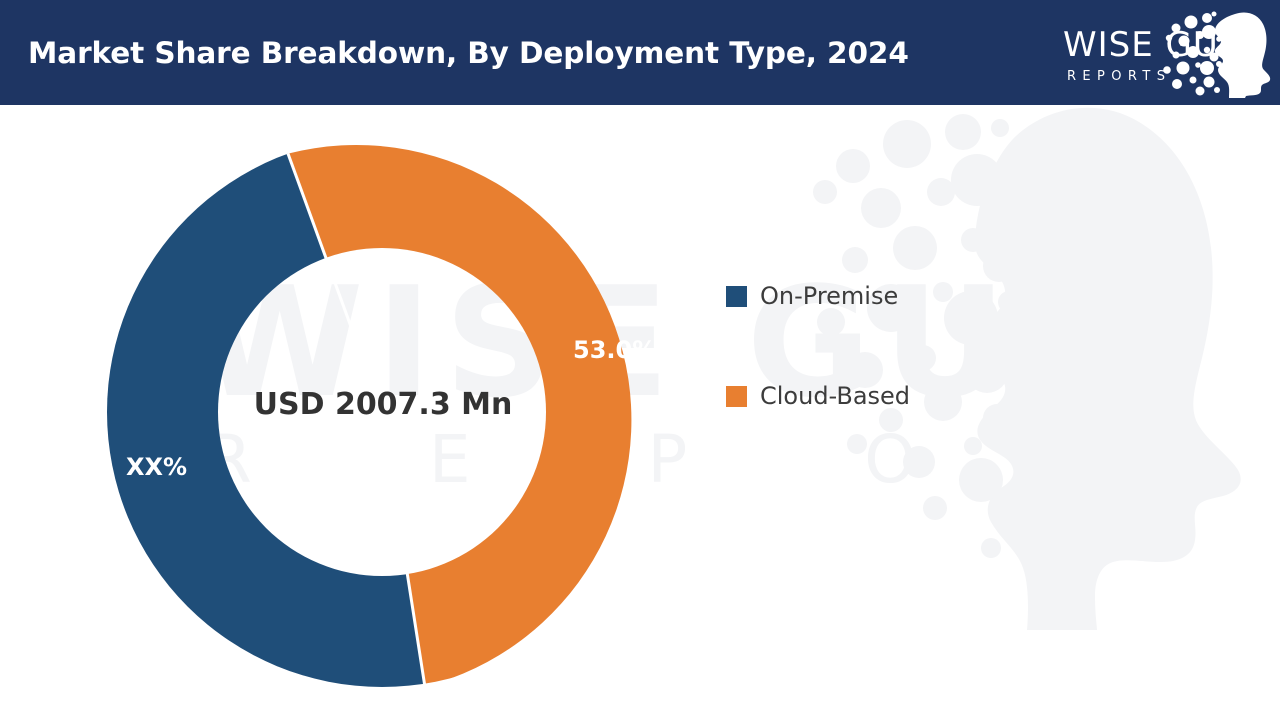  Describe the element at coordinates (736, 396) in the screenshot. I see `legend-swatch-cloud-based` at that location.